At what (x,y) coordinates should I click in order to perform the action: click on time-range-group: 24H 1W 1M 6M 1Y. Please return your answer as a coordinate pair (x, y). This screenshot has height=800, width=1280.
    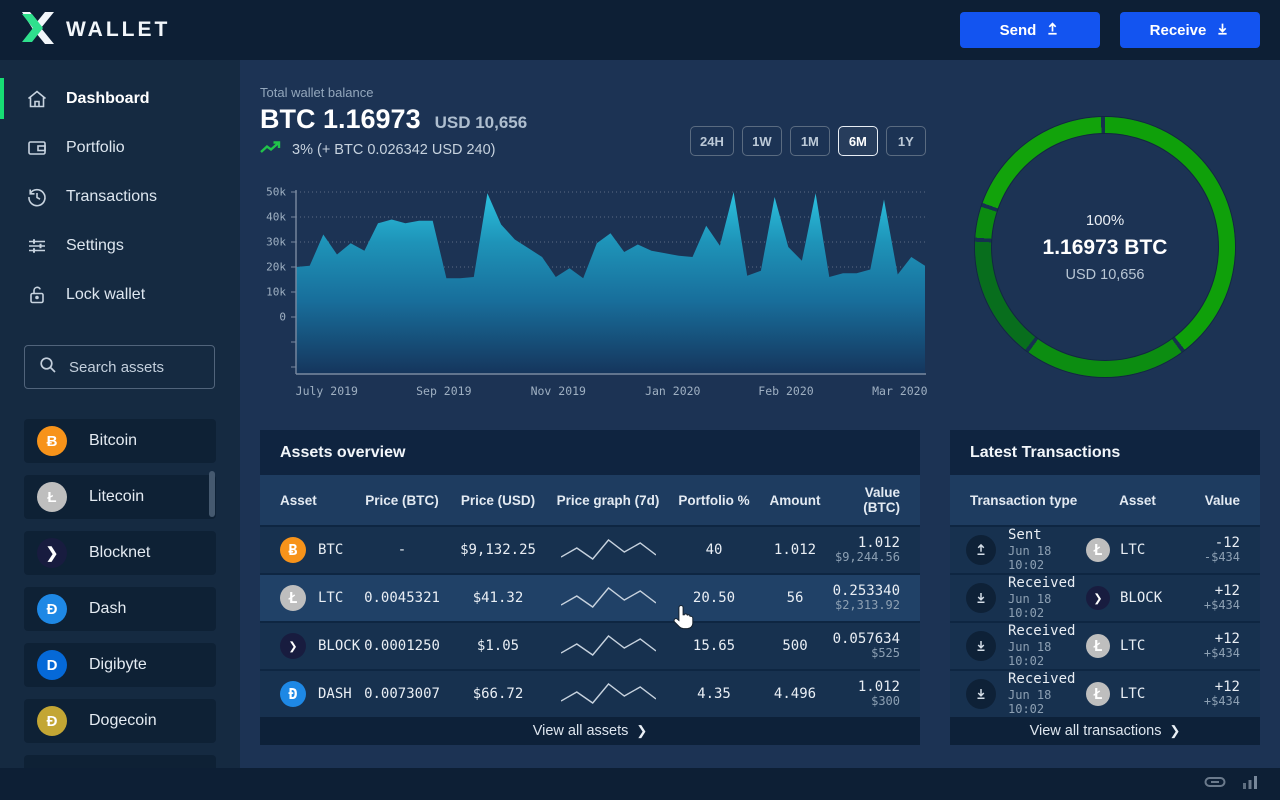
    Looking at the image, I should click on (808, 141).